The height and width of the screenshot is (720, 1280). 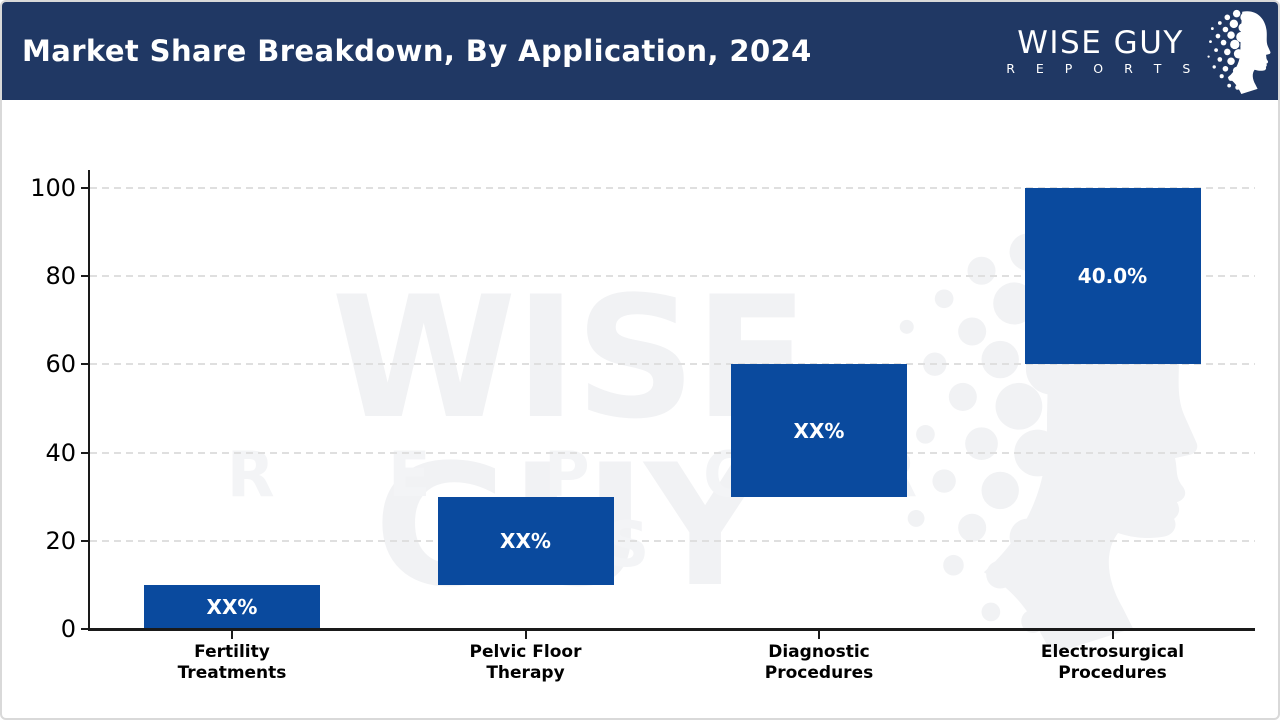 I want to click on x-category-label-3: Diagnostic Procedures, so click(x=819, y=662).